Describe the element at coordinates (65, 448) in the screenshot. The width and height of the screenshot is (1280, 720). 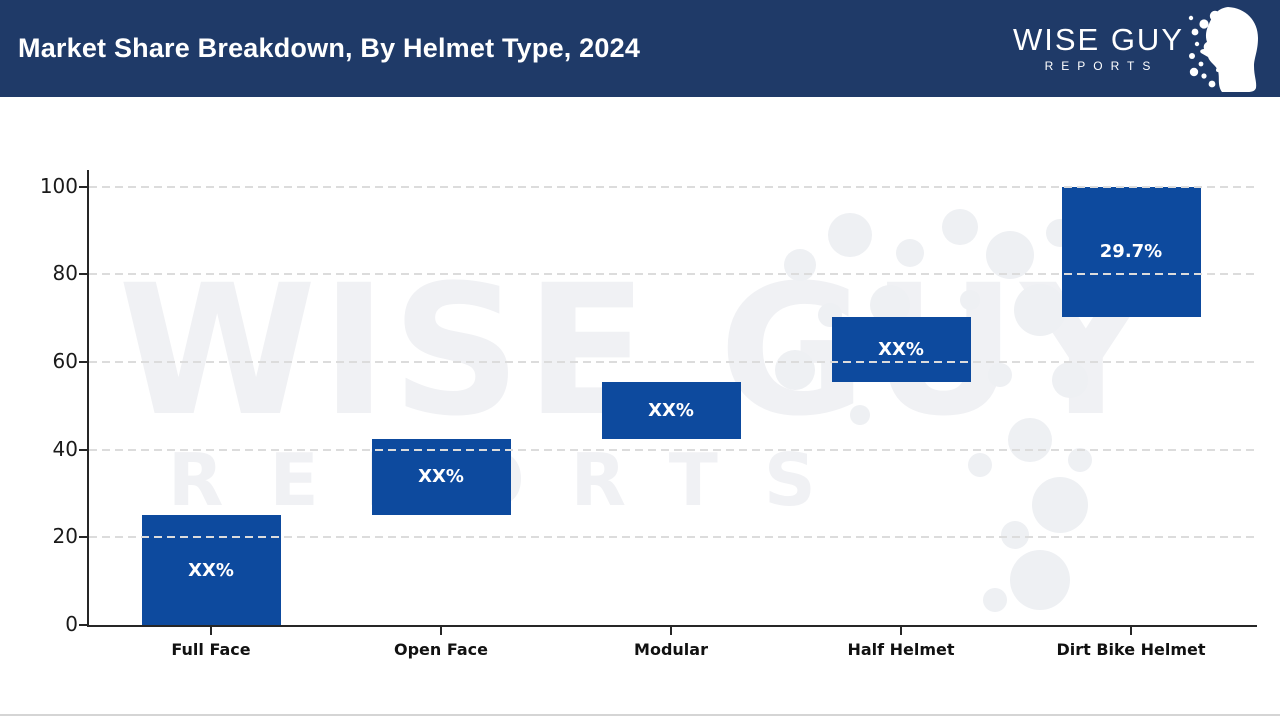
I see `ytick-label-40: 40` at that location.